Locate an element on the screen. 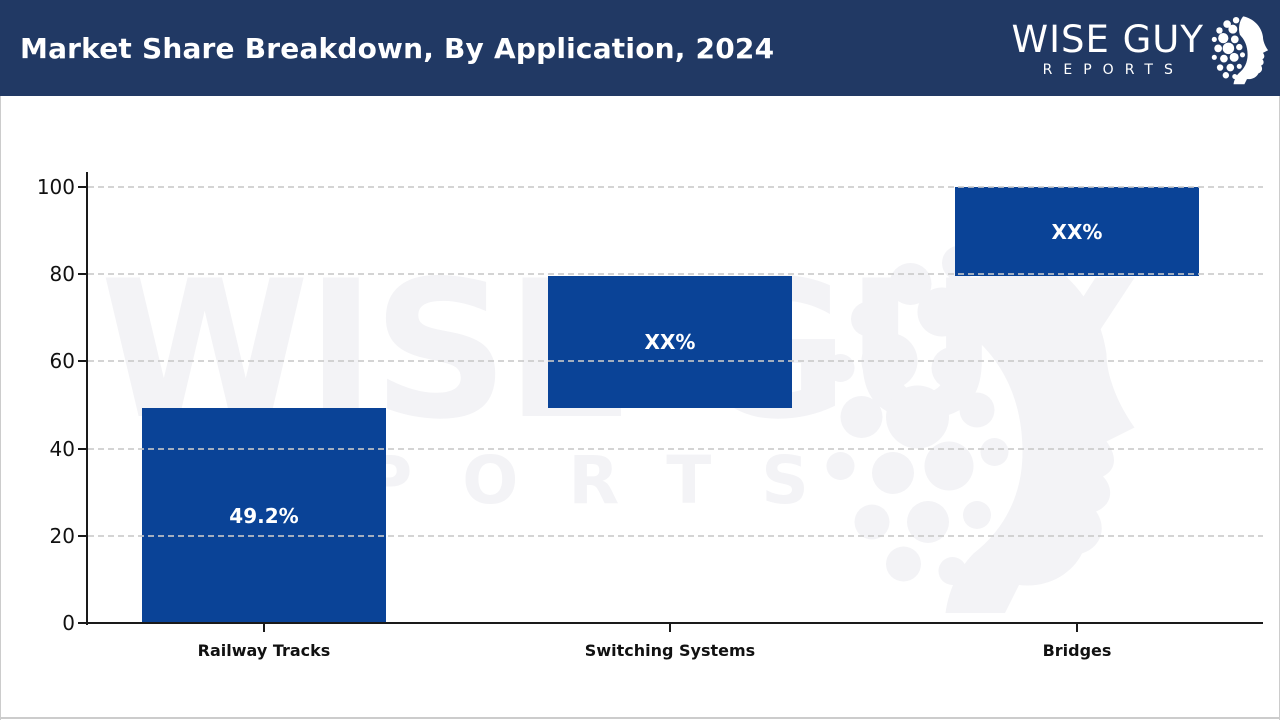  bar-railway-tracks: 49.2% is located at coordinates (264, 515).